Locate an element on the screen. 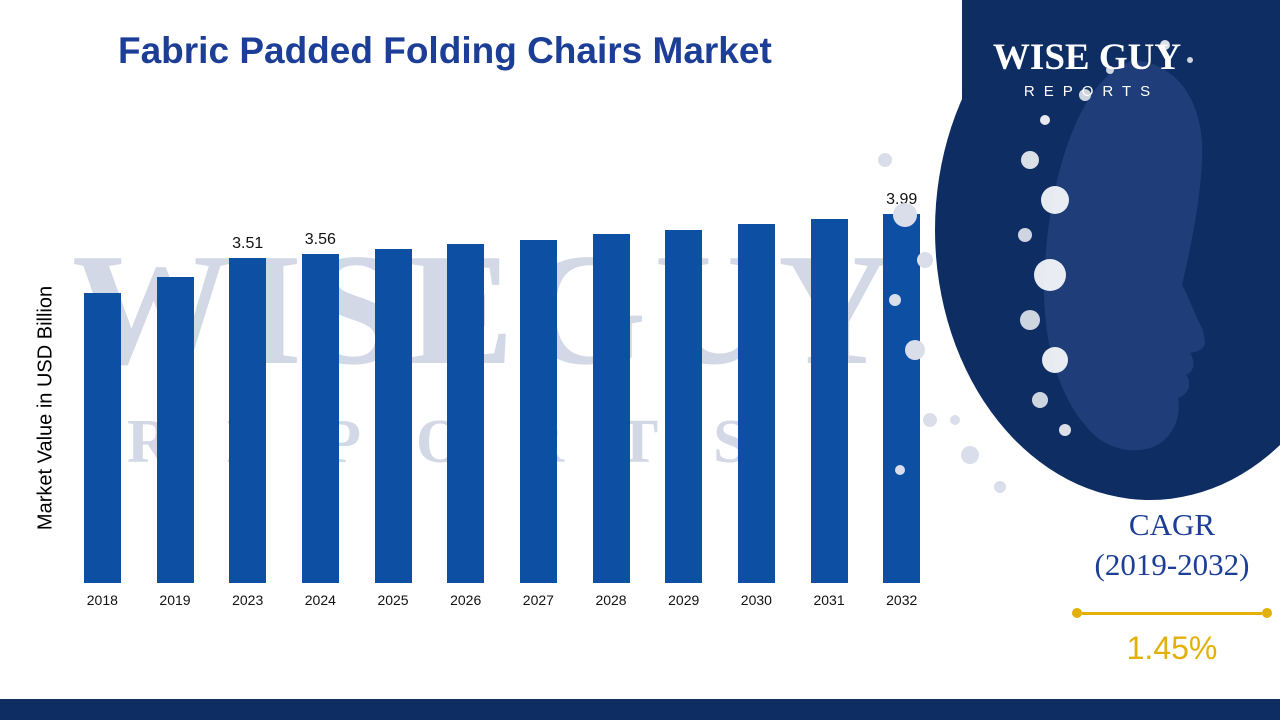 This screenshot has width=1280, height=720. x-tick-label: 2024 is located at coordinates (320, 600).